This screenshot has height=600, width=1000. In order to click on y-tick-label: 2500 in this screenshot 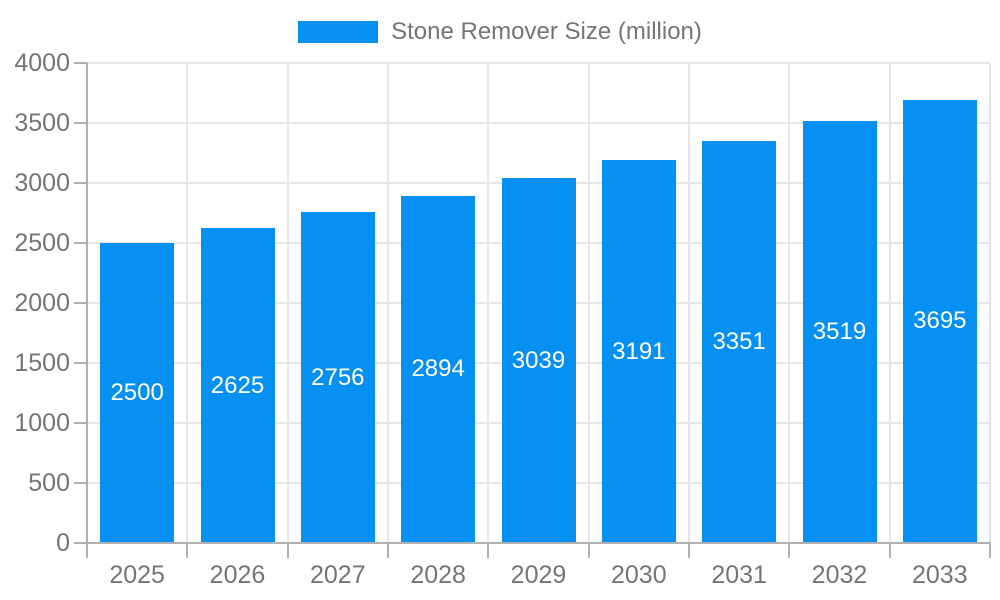, I will do `click(42, 243)`.